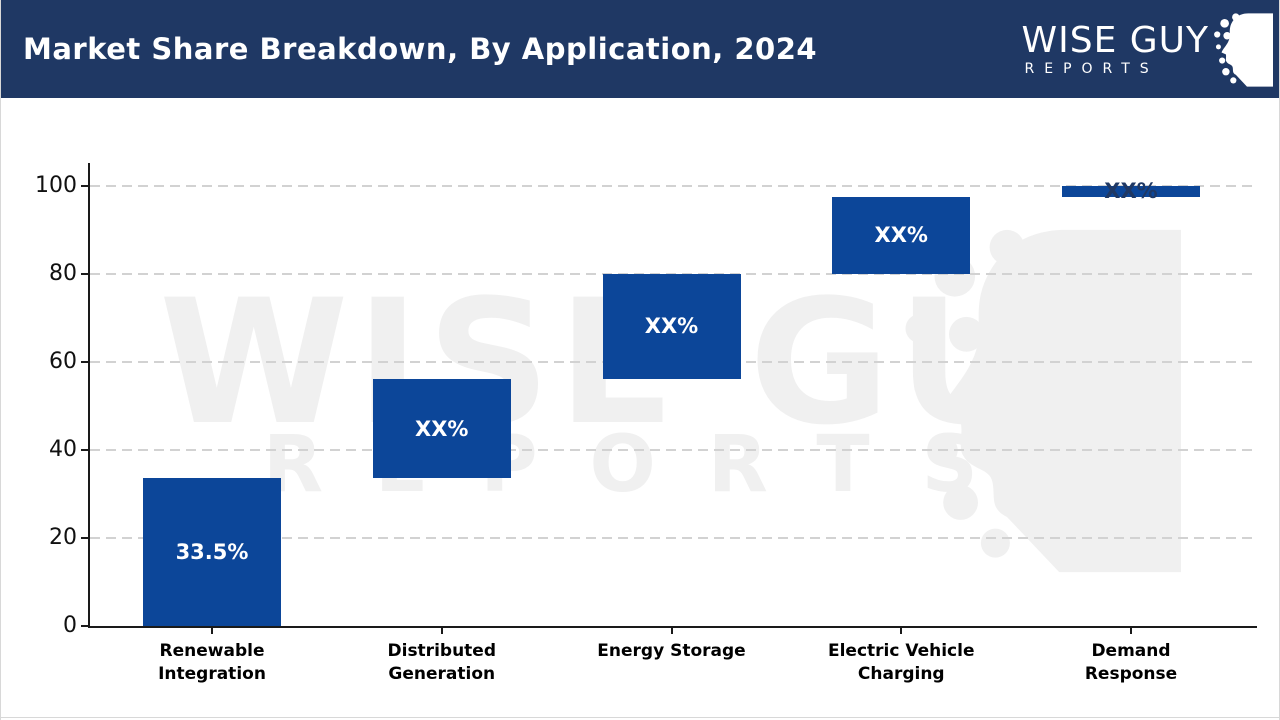 The width and height of the screenshot is (1280, 720). I want to click on x-axis-category-label: Electric Vehicle Charging, so click(901, 662).